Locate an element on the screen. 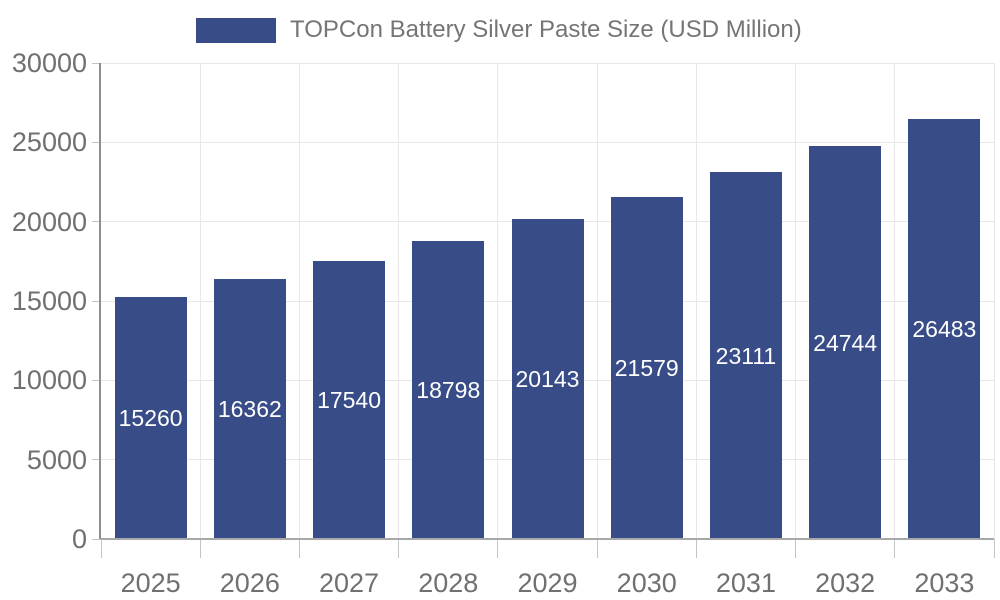  bar-value-label: 17540 is located at coordinates (349, 399).